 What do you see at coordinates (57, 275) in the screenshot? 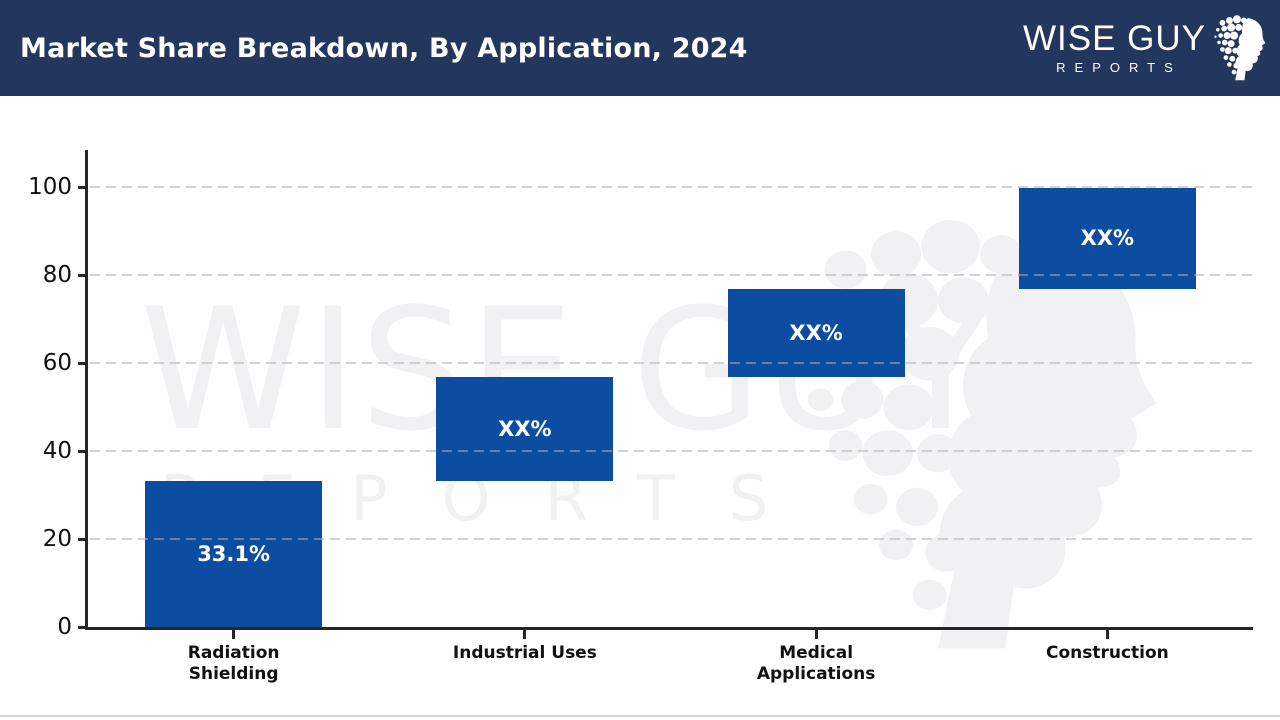
I see `y-tick-label-80: 80` at bounding box center [57, 275].